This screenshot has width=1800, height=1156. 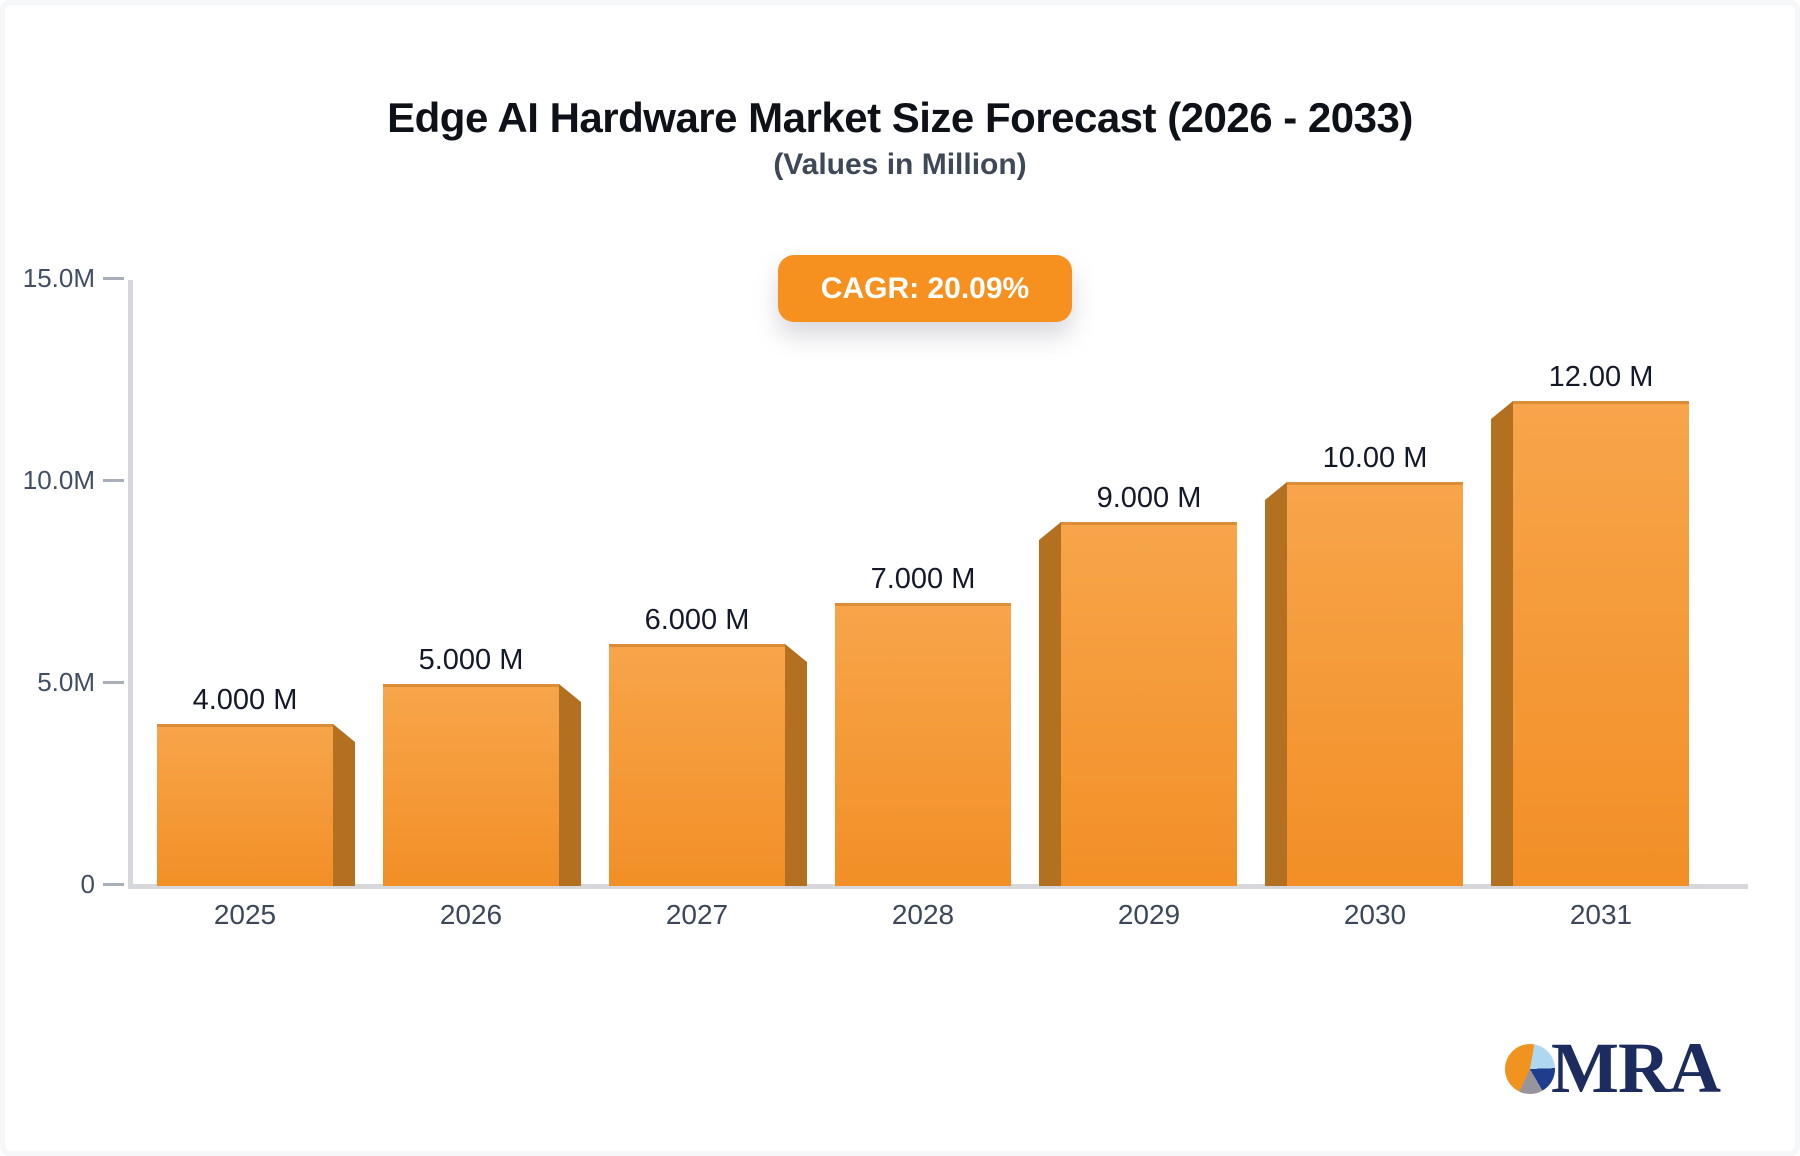 I want to click on logo-text: MRA, so click(x=1636, y=1068).